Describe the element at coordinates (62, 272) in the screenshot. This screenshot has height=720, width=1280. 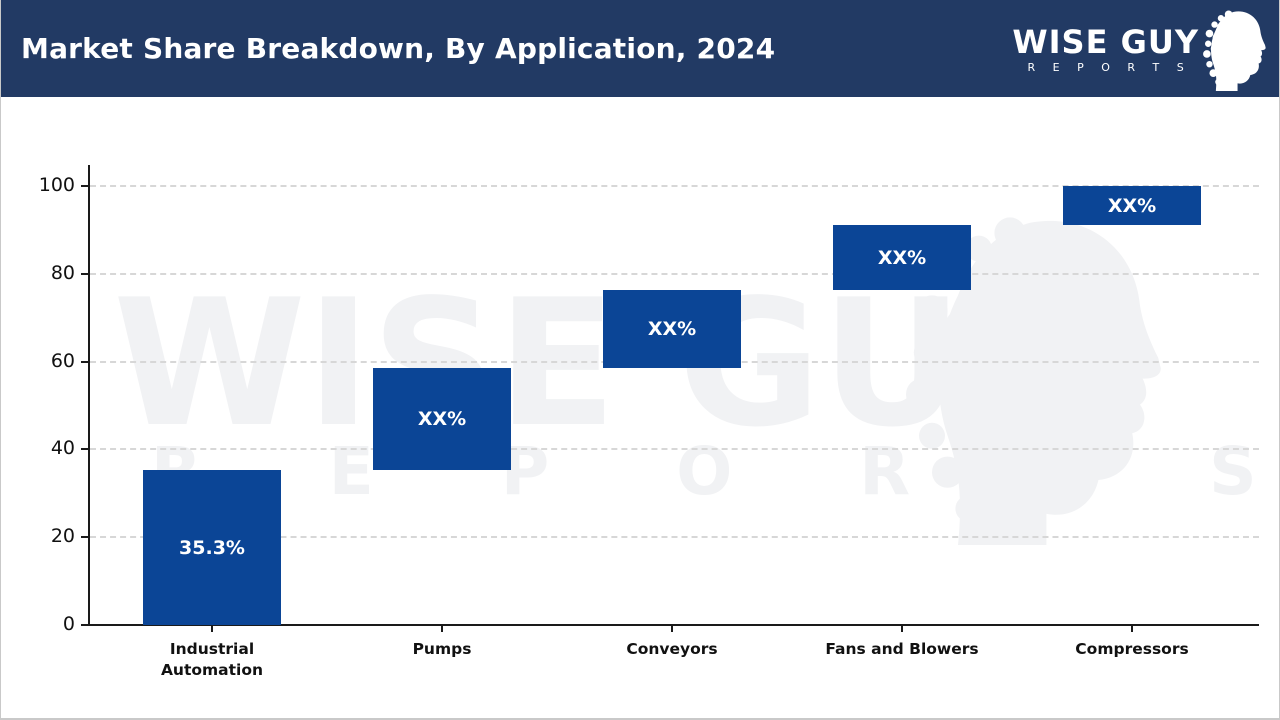
I see `y-tick-label: 80` at that location.